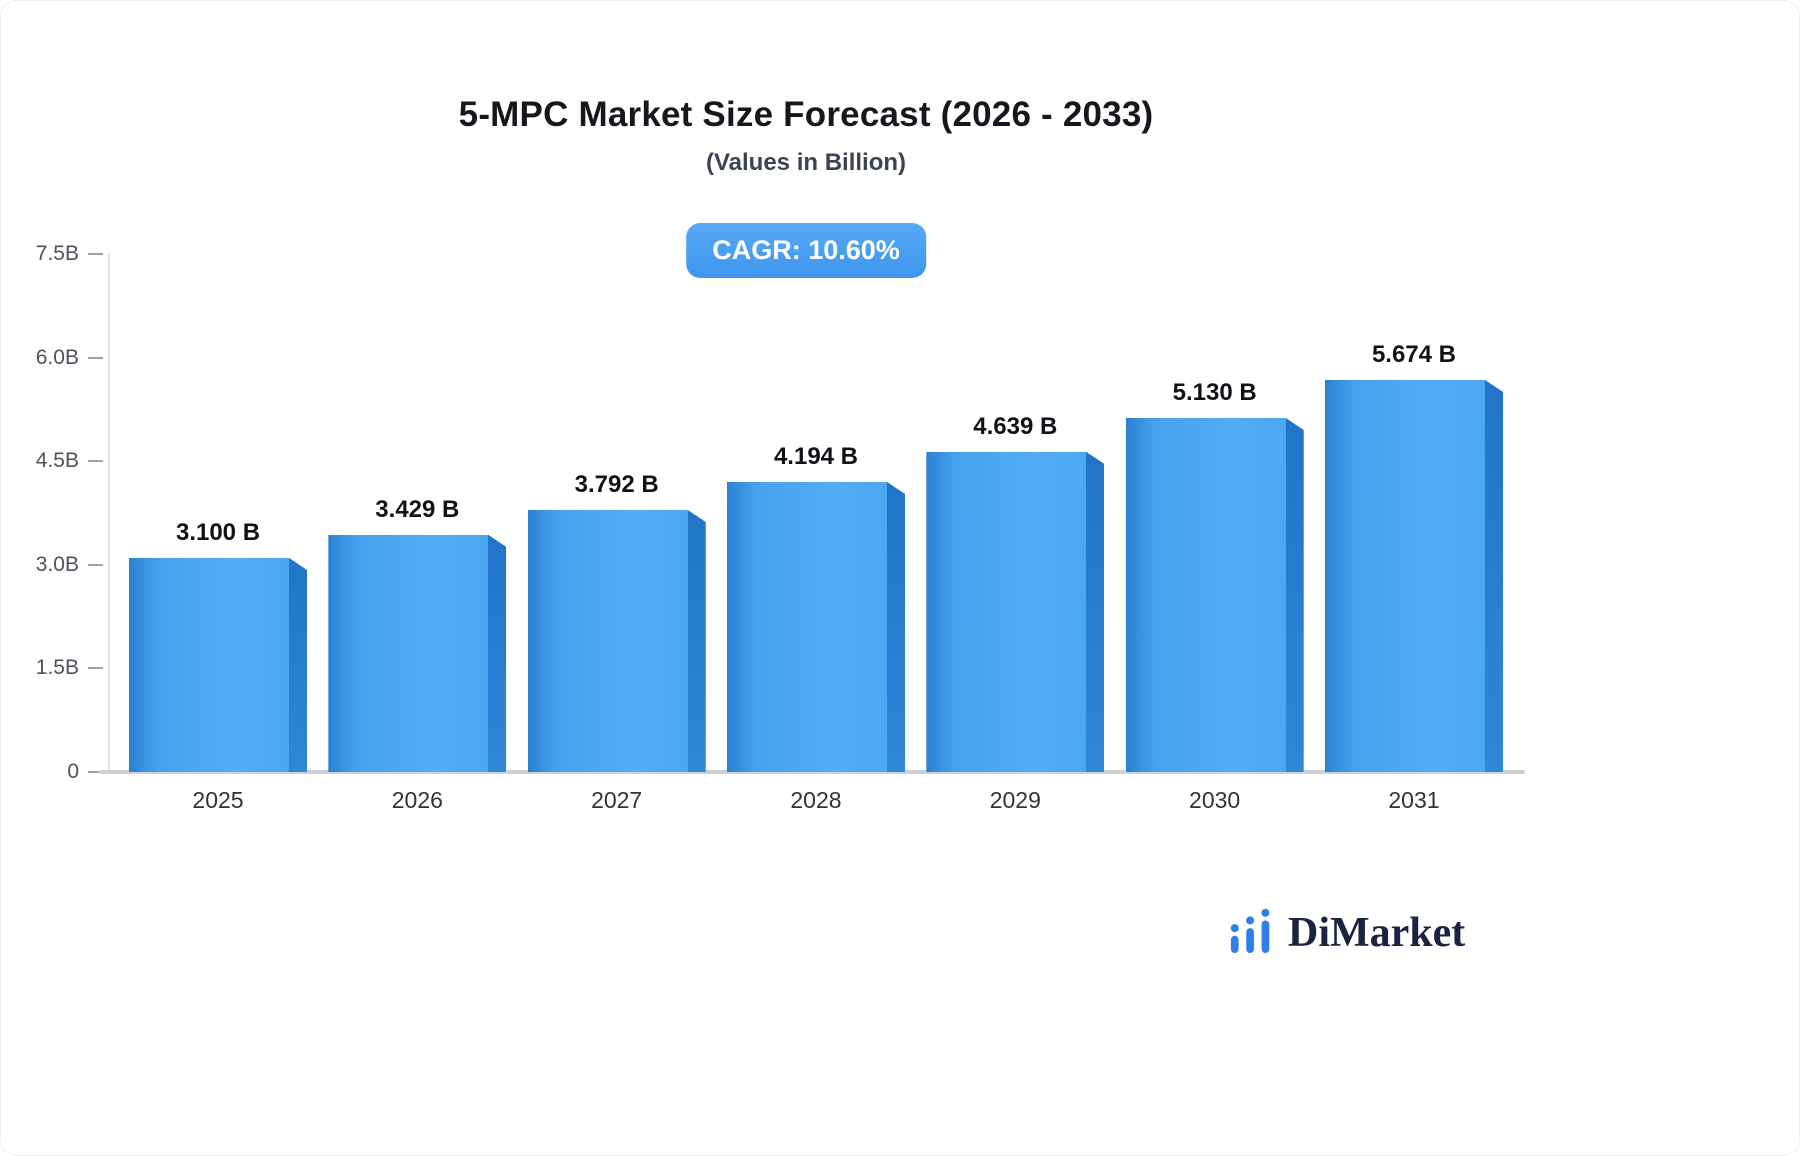 The image size is (1800, 1156). I want to click on bar-group: 5.130 B, so click(1215, 513).